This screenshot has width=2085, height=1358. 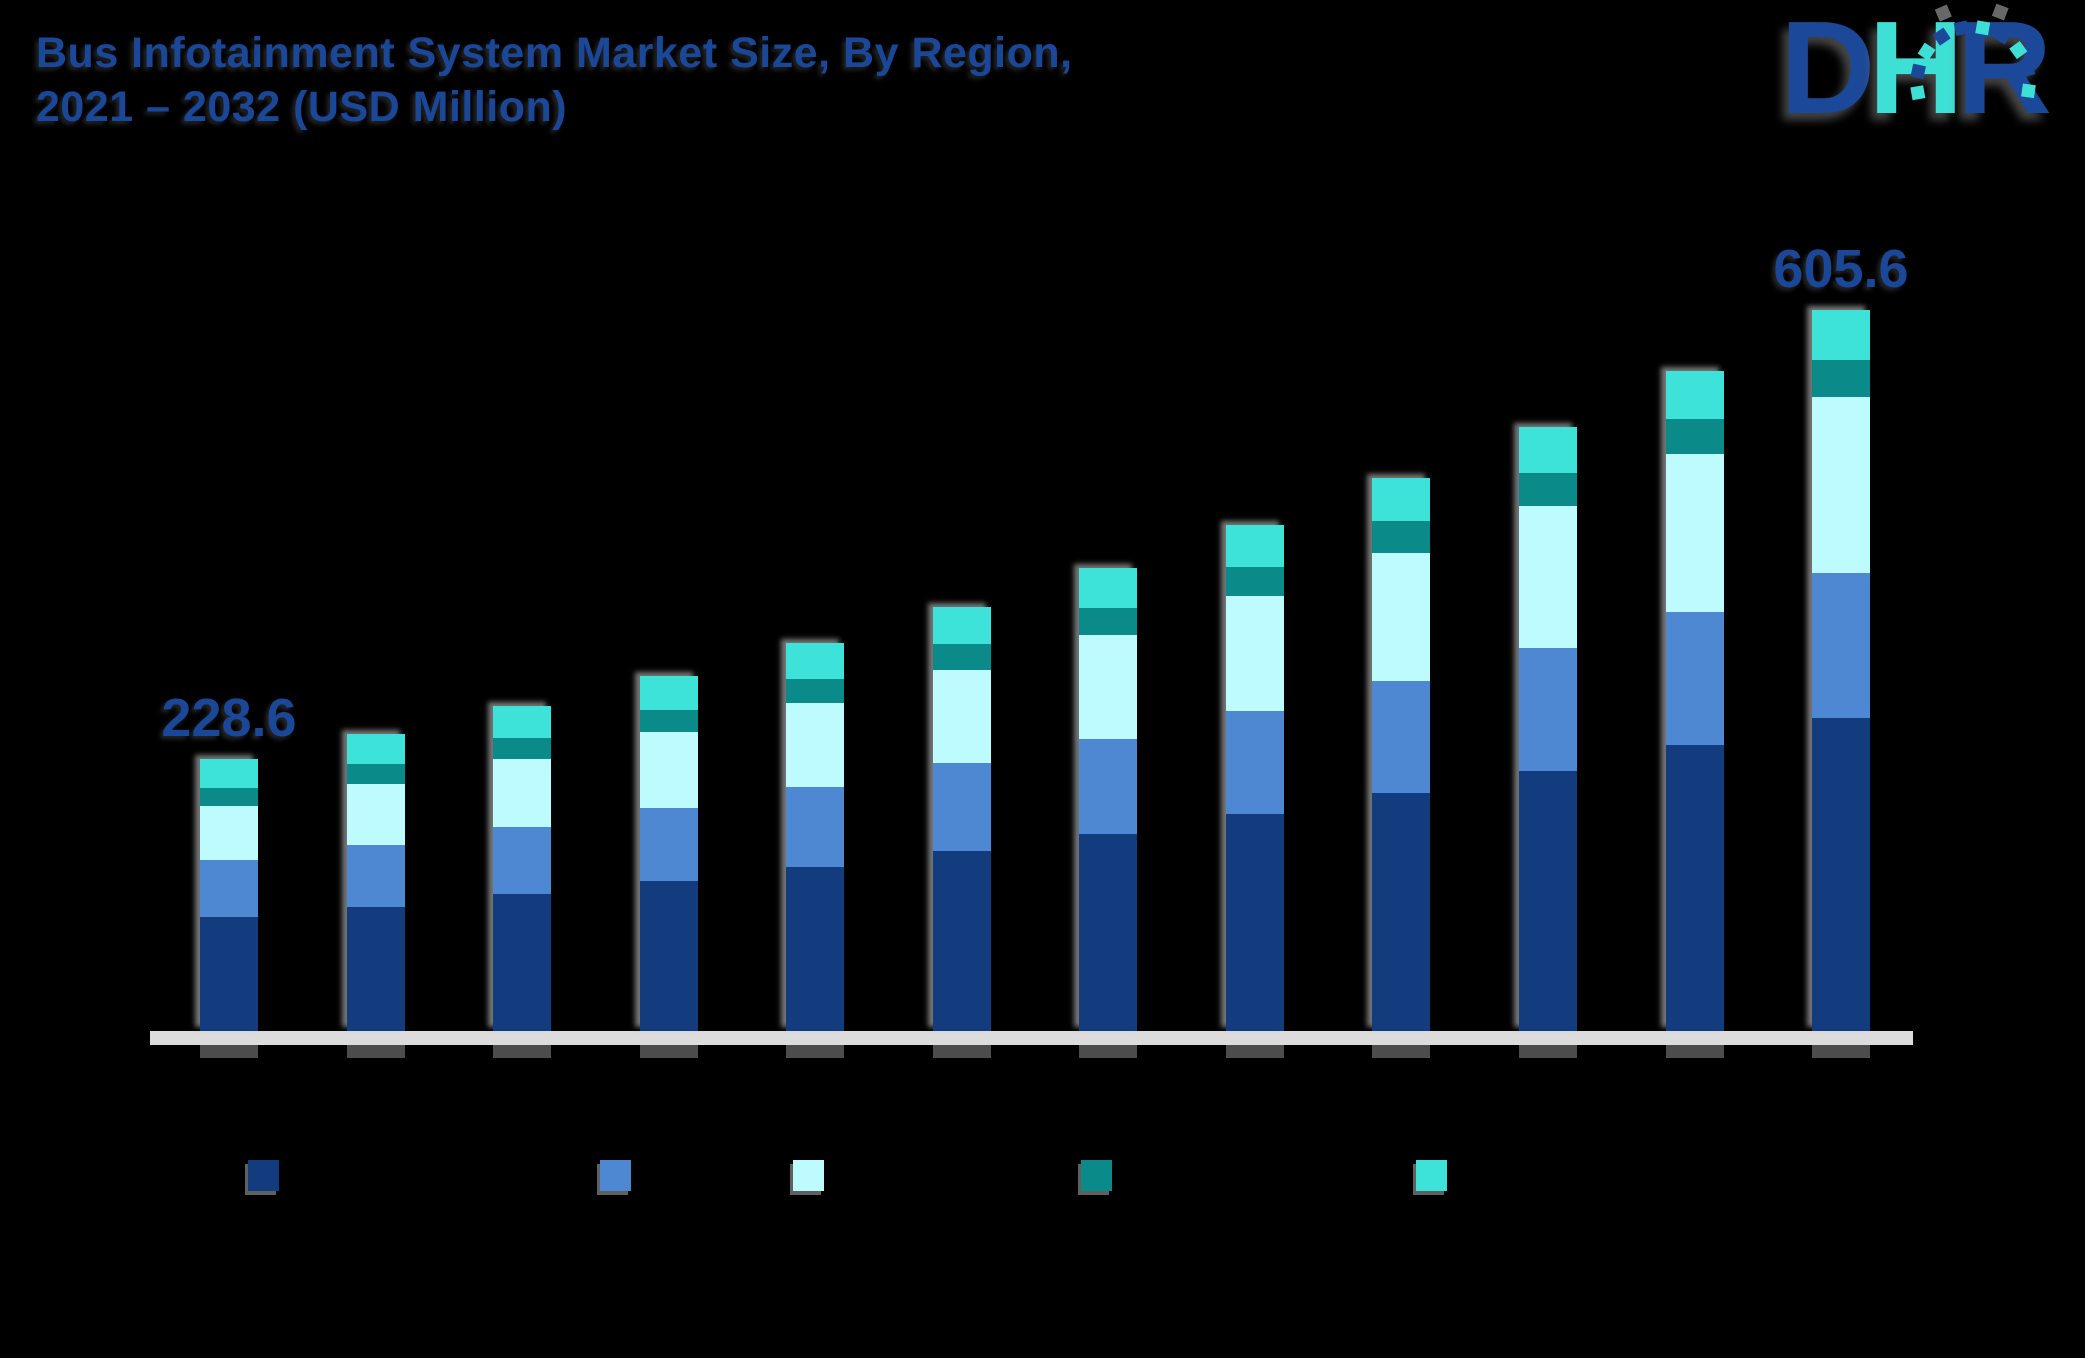 I want to click on bar-2029-shadow, so click(x=1401, y=1051).